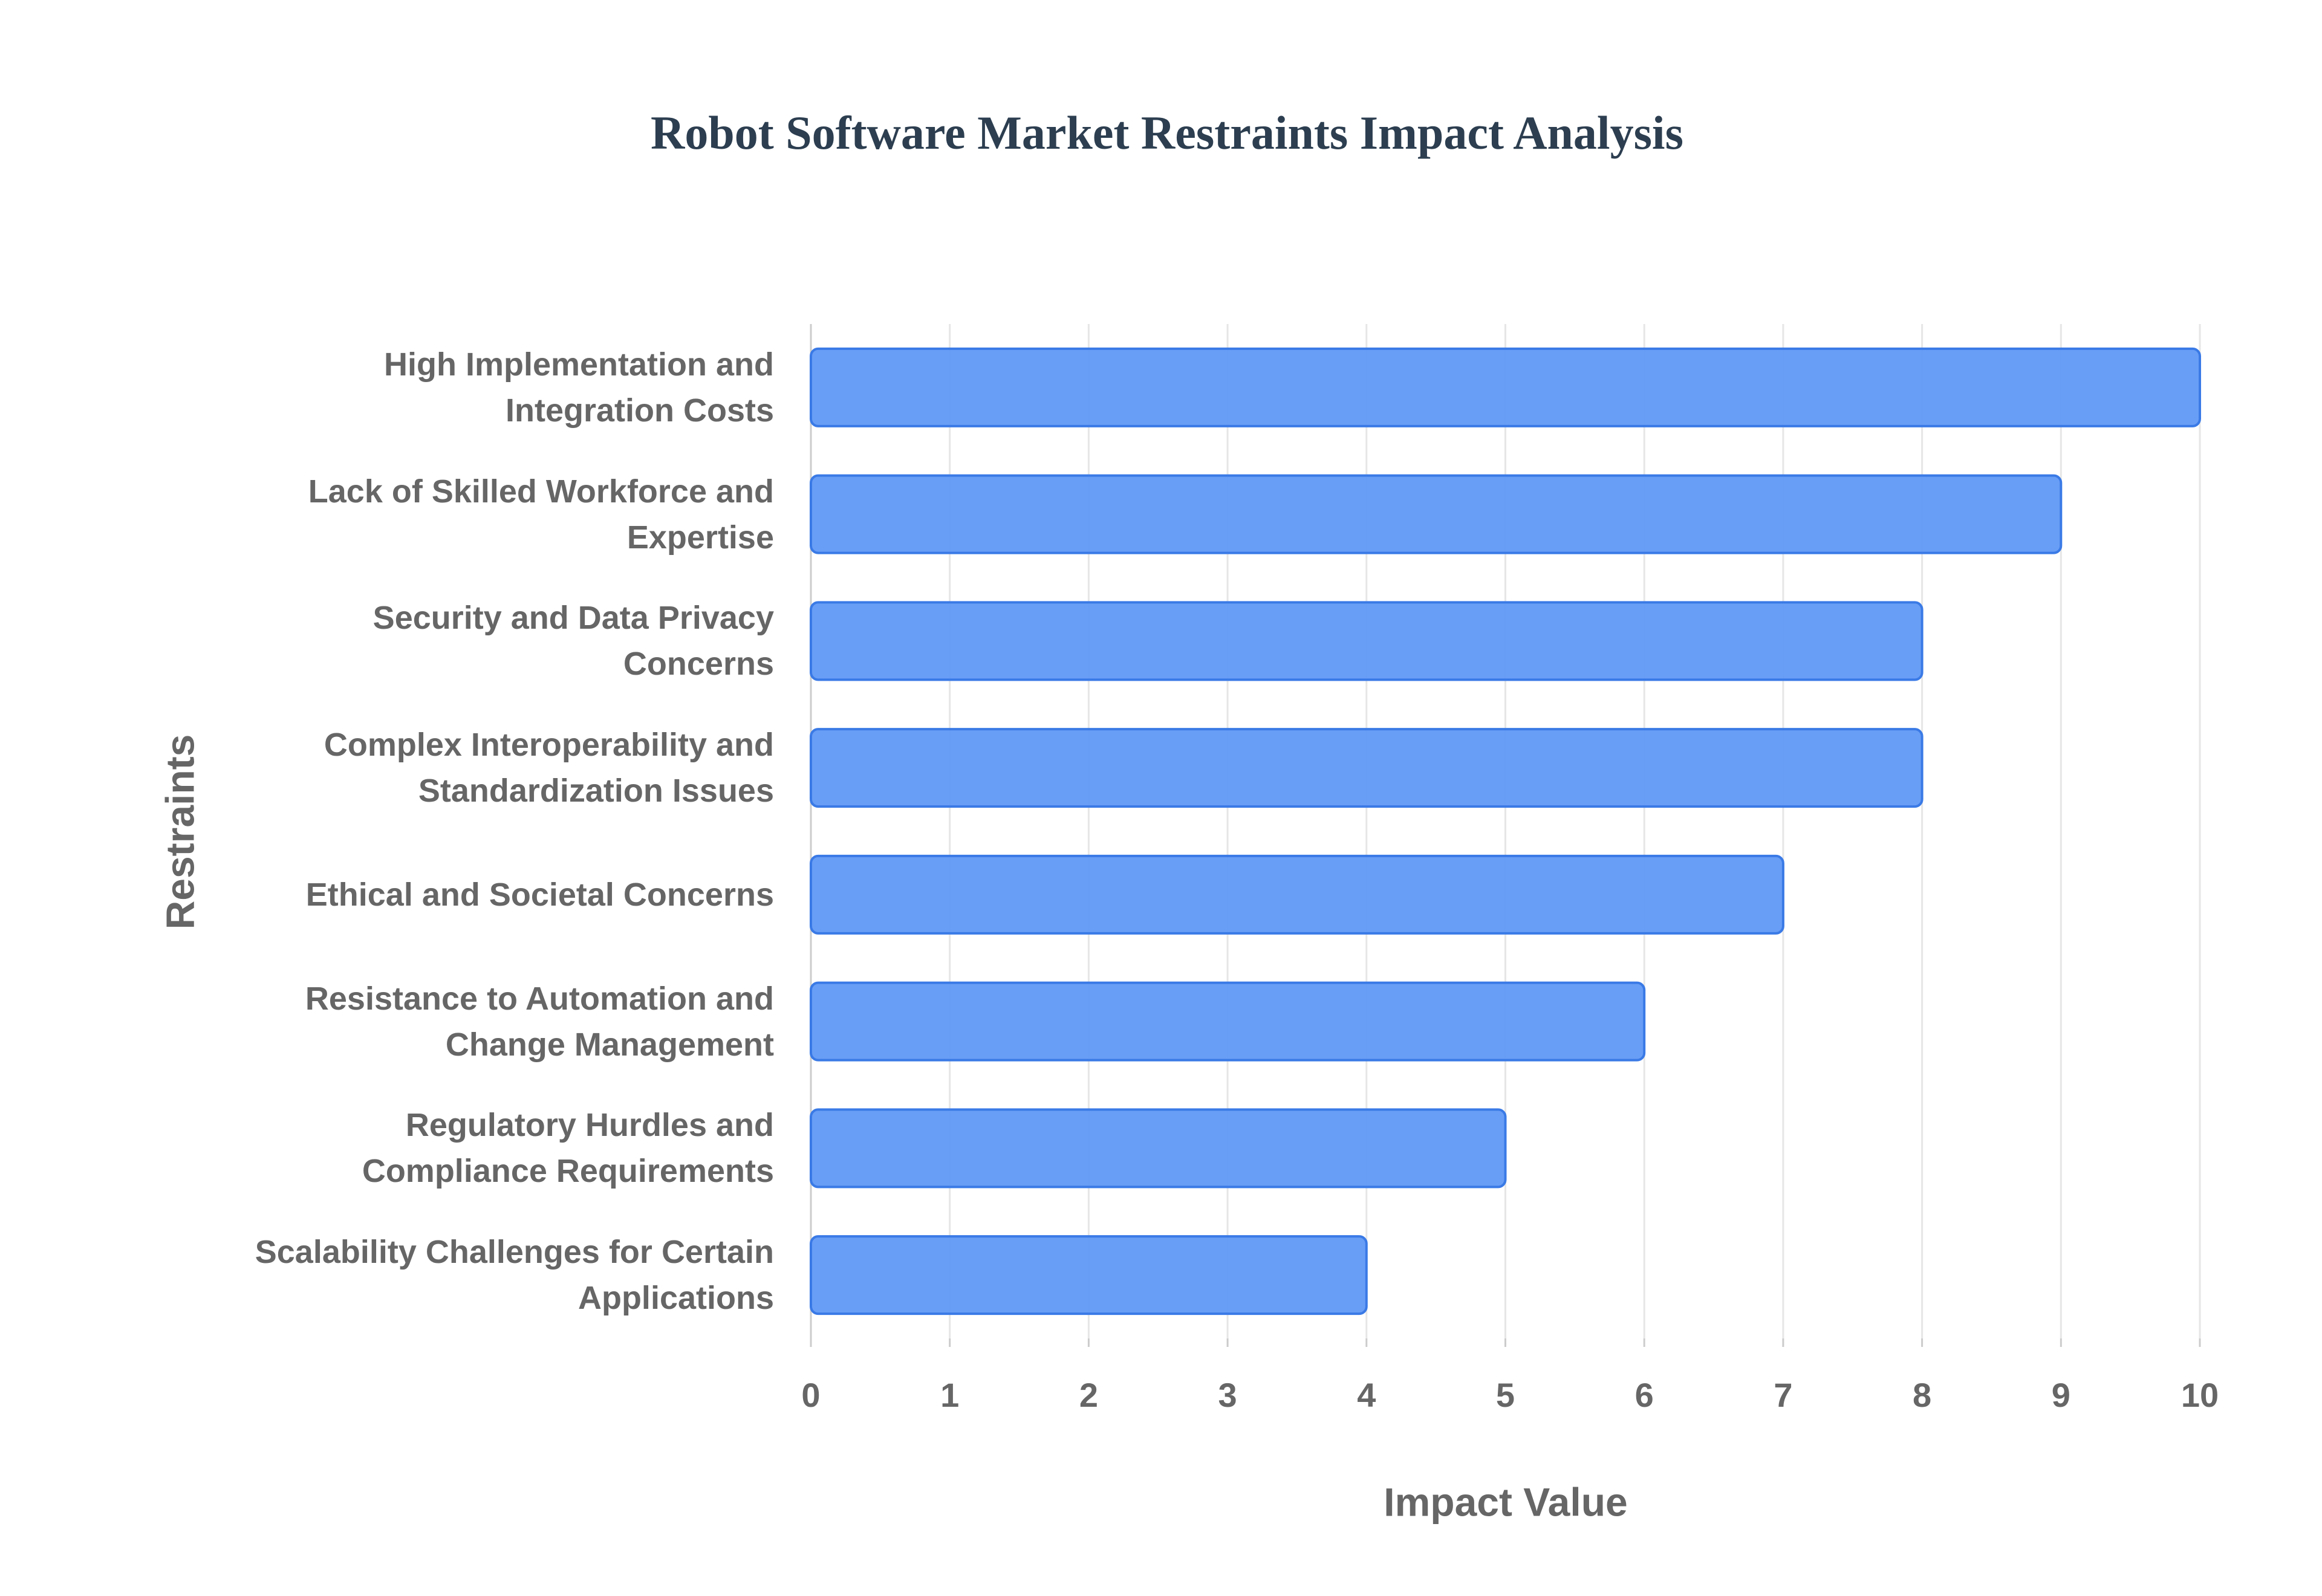  Describe the element at coordinates (1644, 1395) in the screenshot. I see `x-tick-label: 6` at that location.